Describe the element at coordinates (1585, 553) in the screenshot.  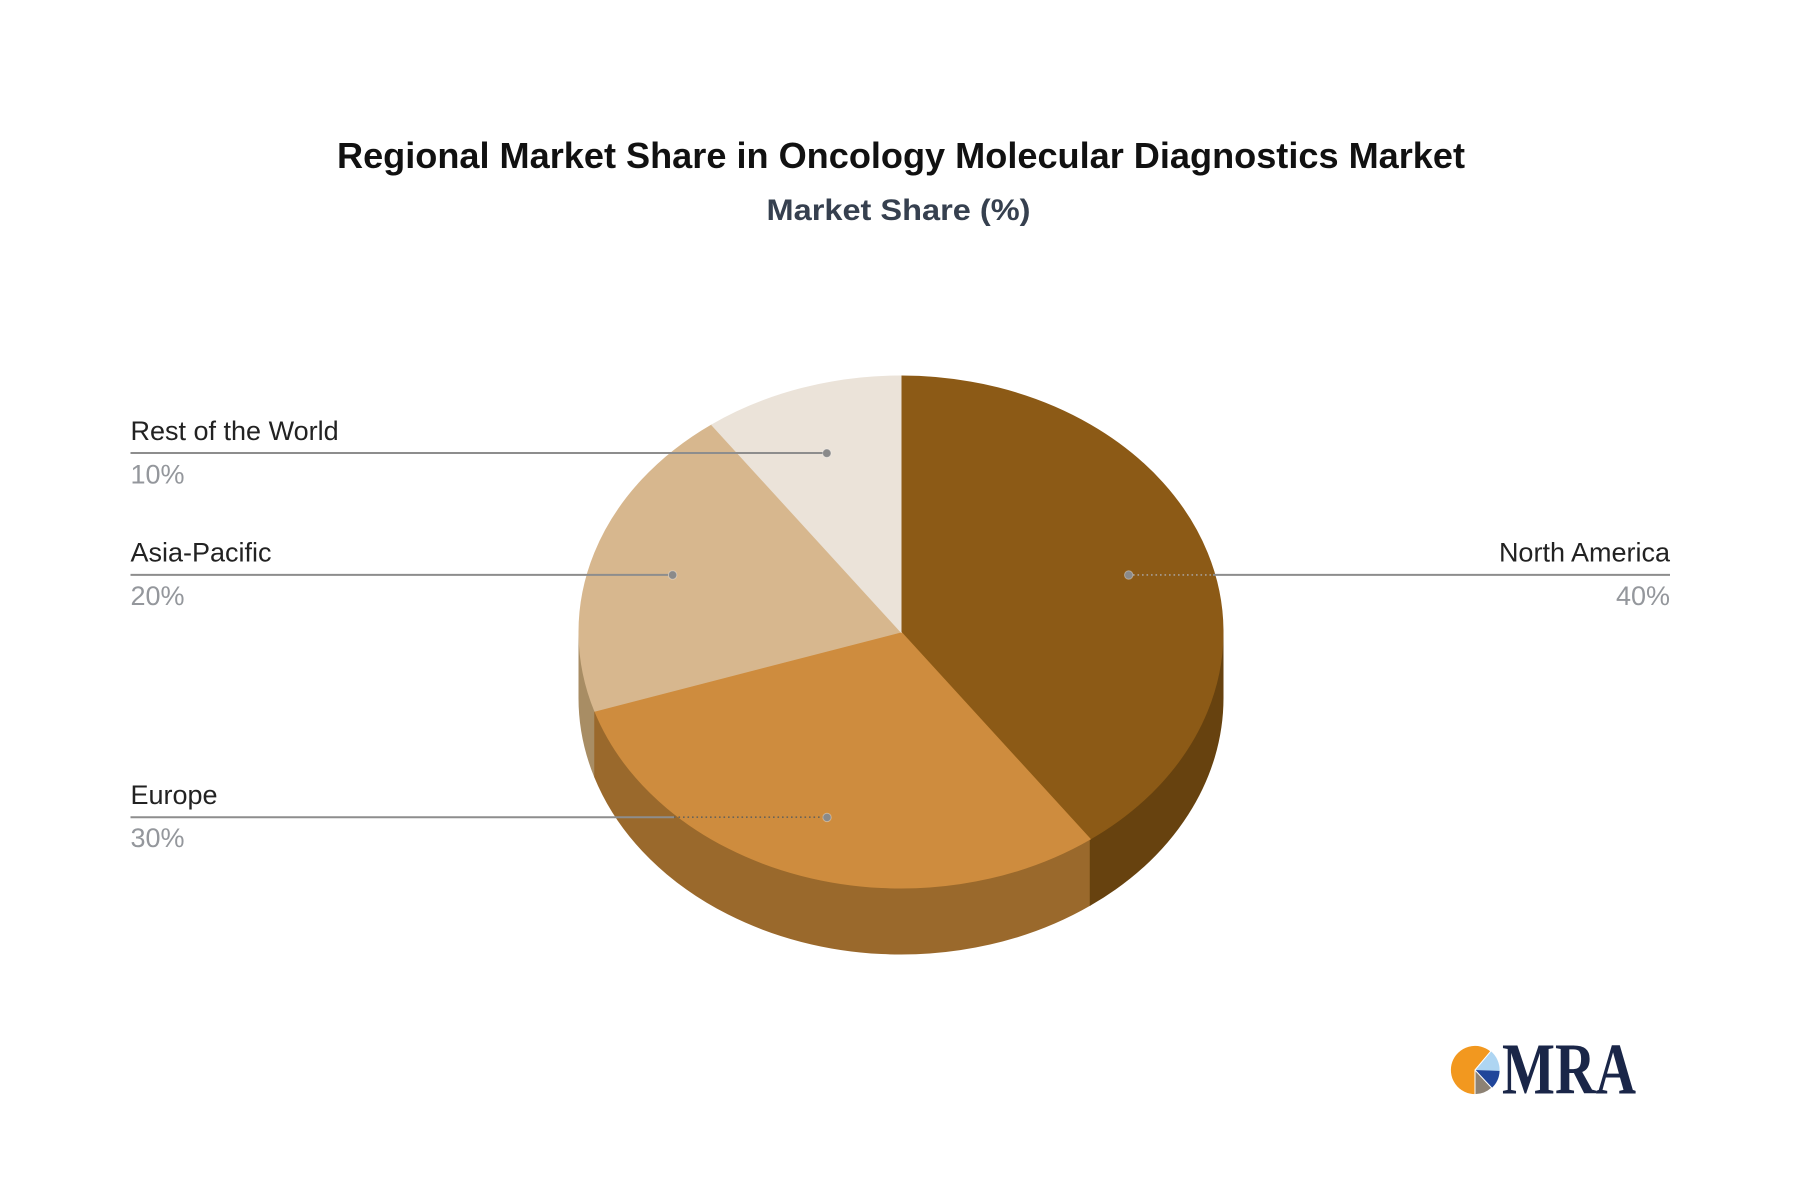
I see `svg-text: North America` at that location.